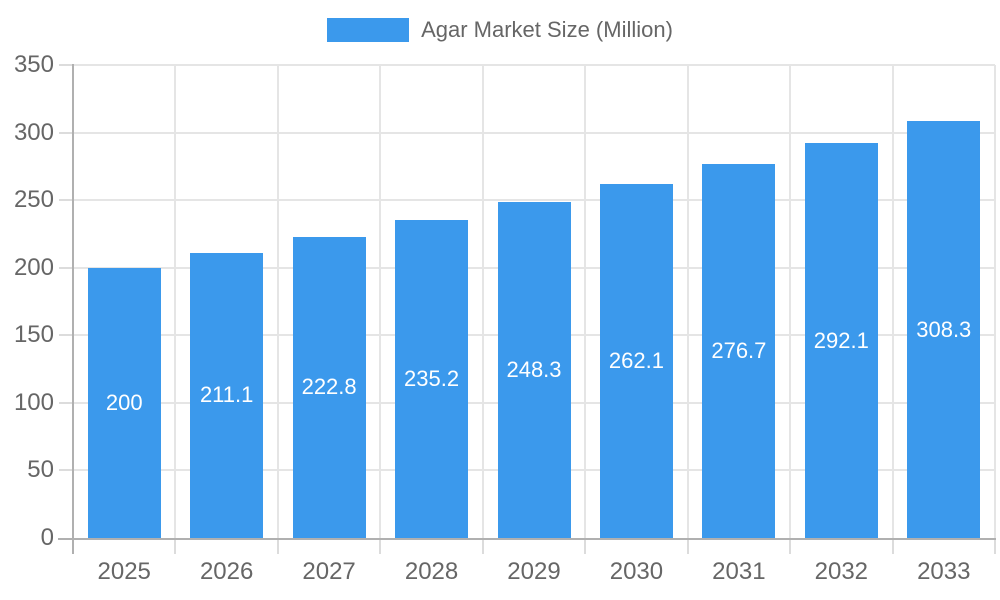  Describe the element at coordinates (33, 335) in the screenshot. I see `y-axis-tick-label: 150` at that location.